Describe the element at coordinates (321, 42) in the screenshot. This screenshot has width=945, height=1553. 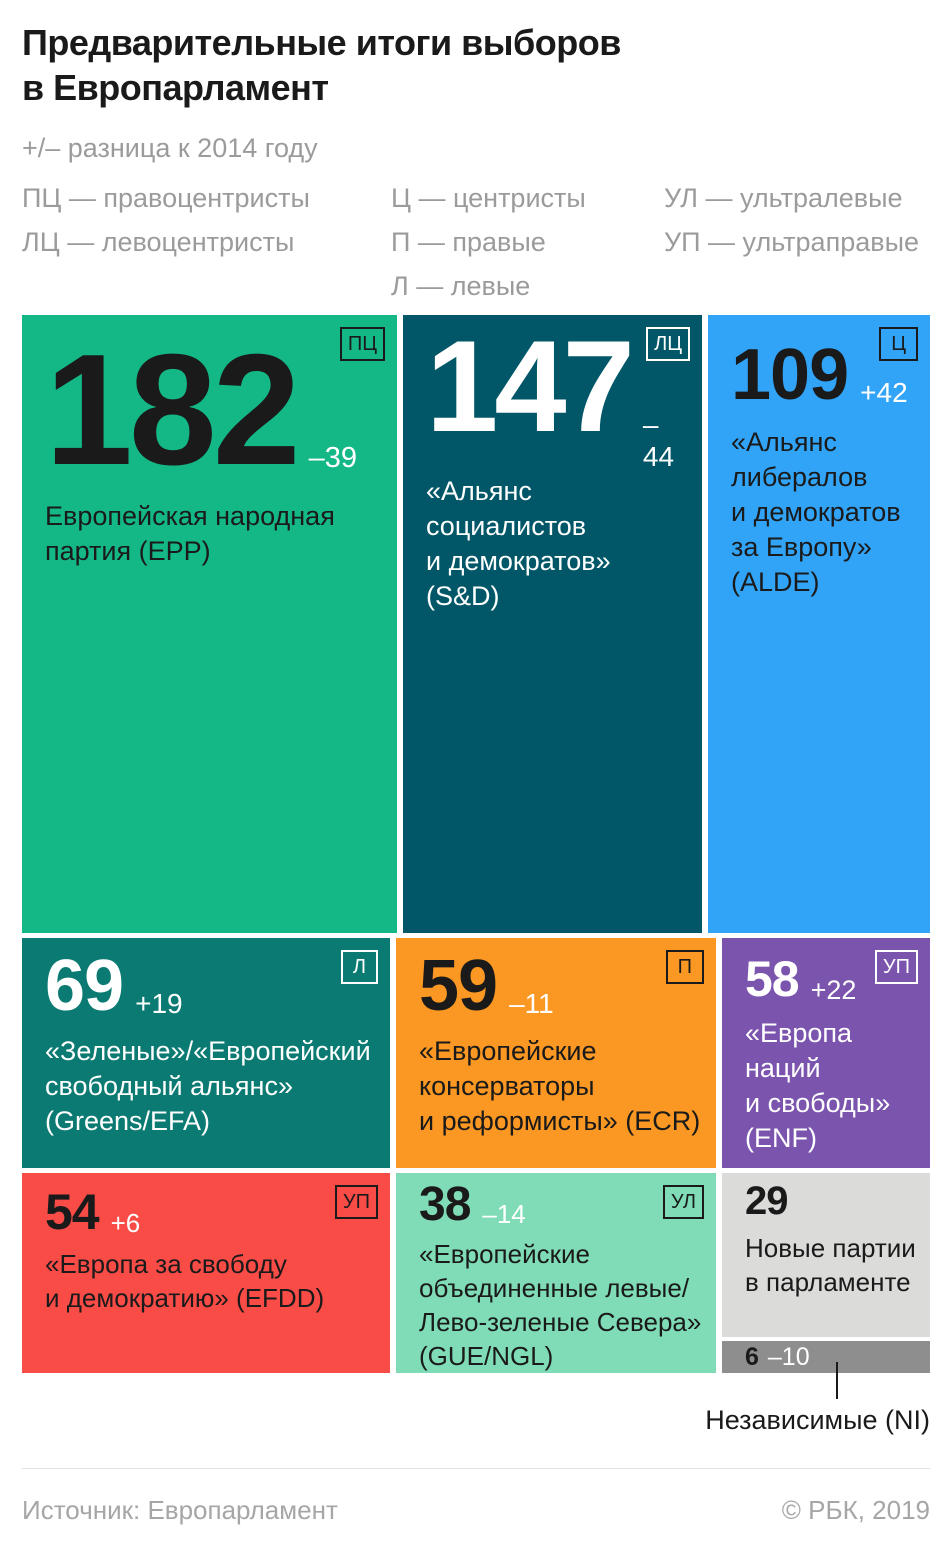
I see `title-line-1: Предварительные итоги выборов` at that location.